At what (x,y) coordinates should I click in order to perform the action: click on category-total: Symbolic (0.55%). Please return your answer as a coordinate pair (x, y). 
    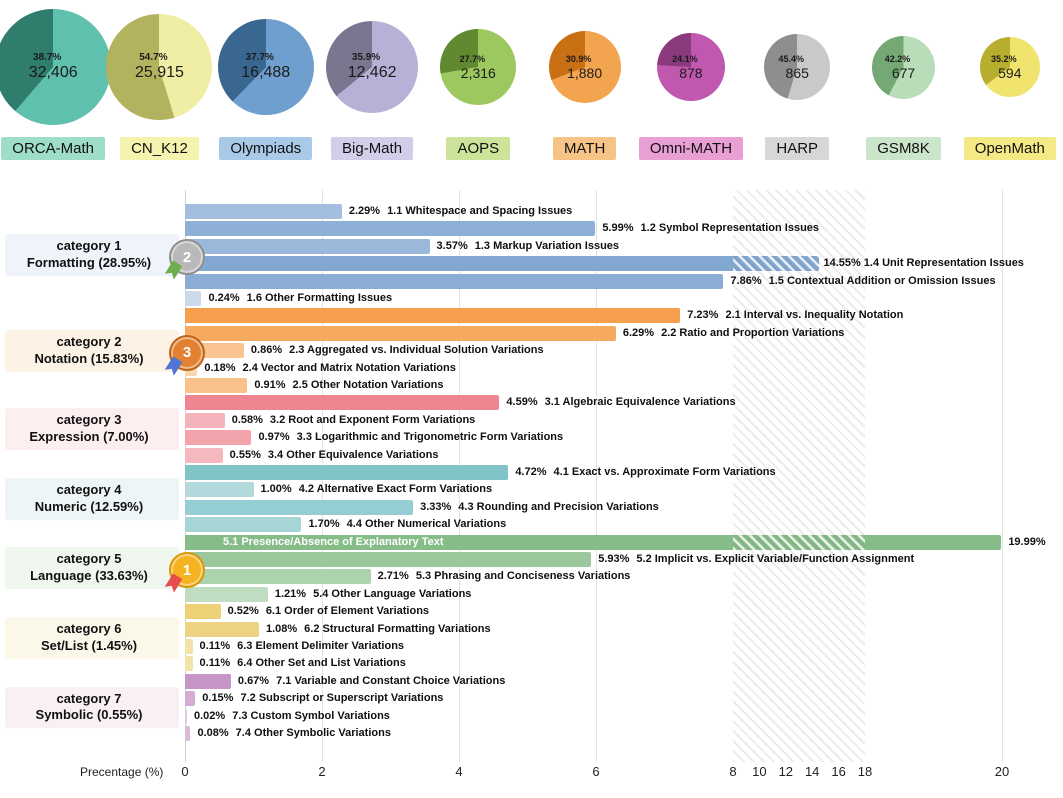
    Looking at the image, I should click on (89, 715).